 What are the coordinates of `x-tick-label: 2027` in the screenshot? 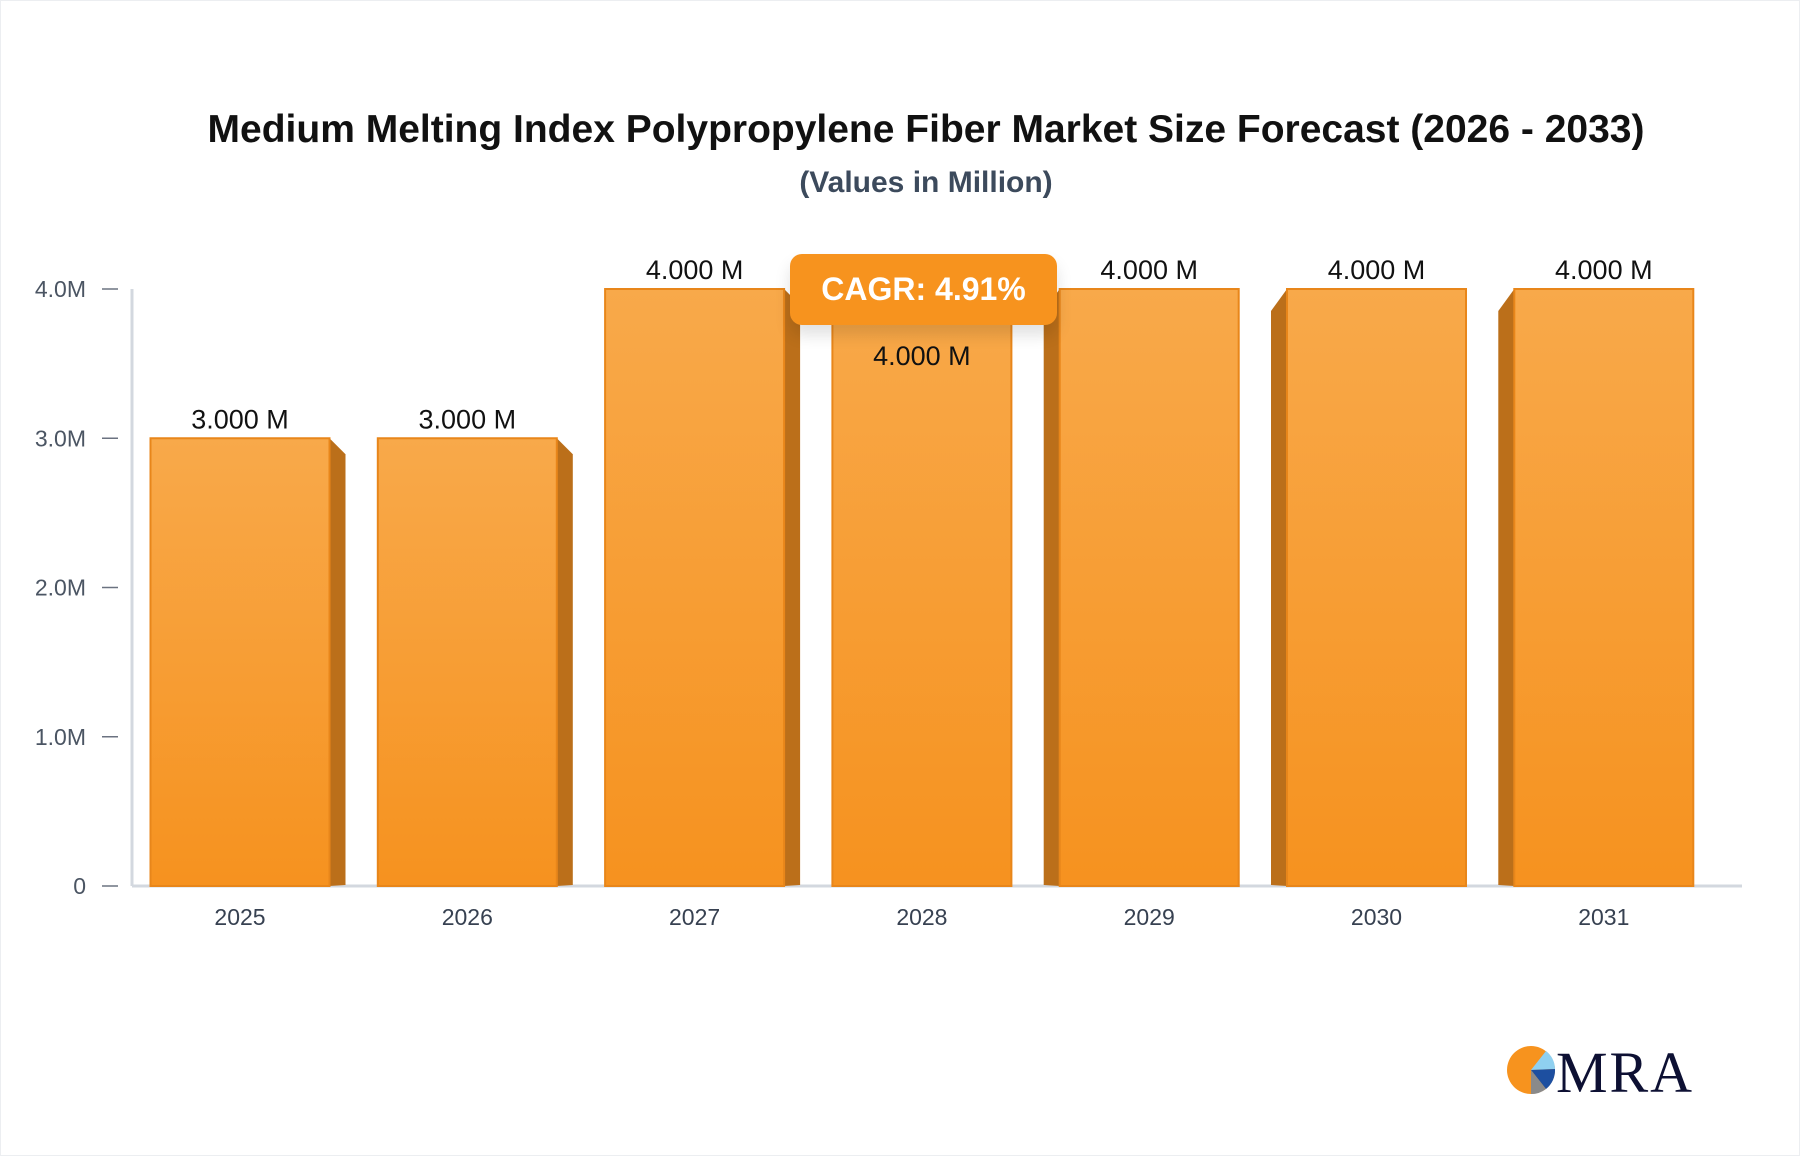 It's located at (694, 917).